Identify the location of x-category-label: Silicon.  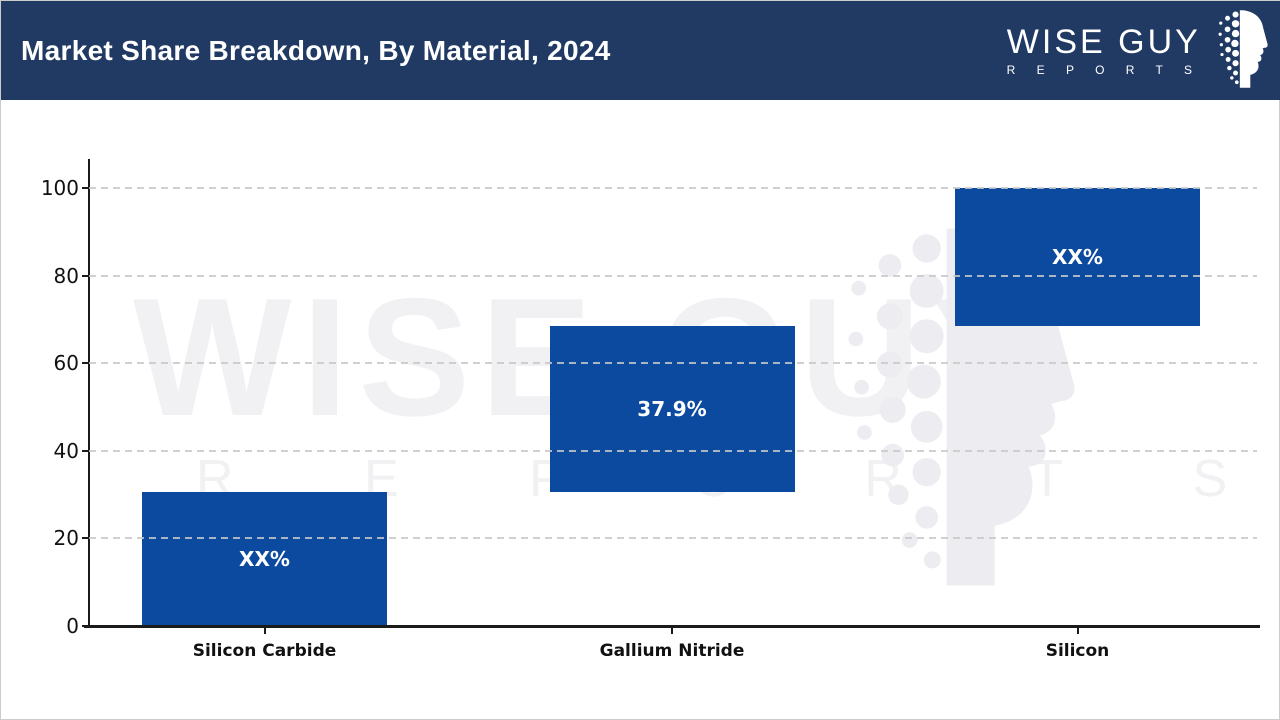
(1077, 651).